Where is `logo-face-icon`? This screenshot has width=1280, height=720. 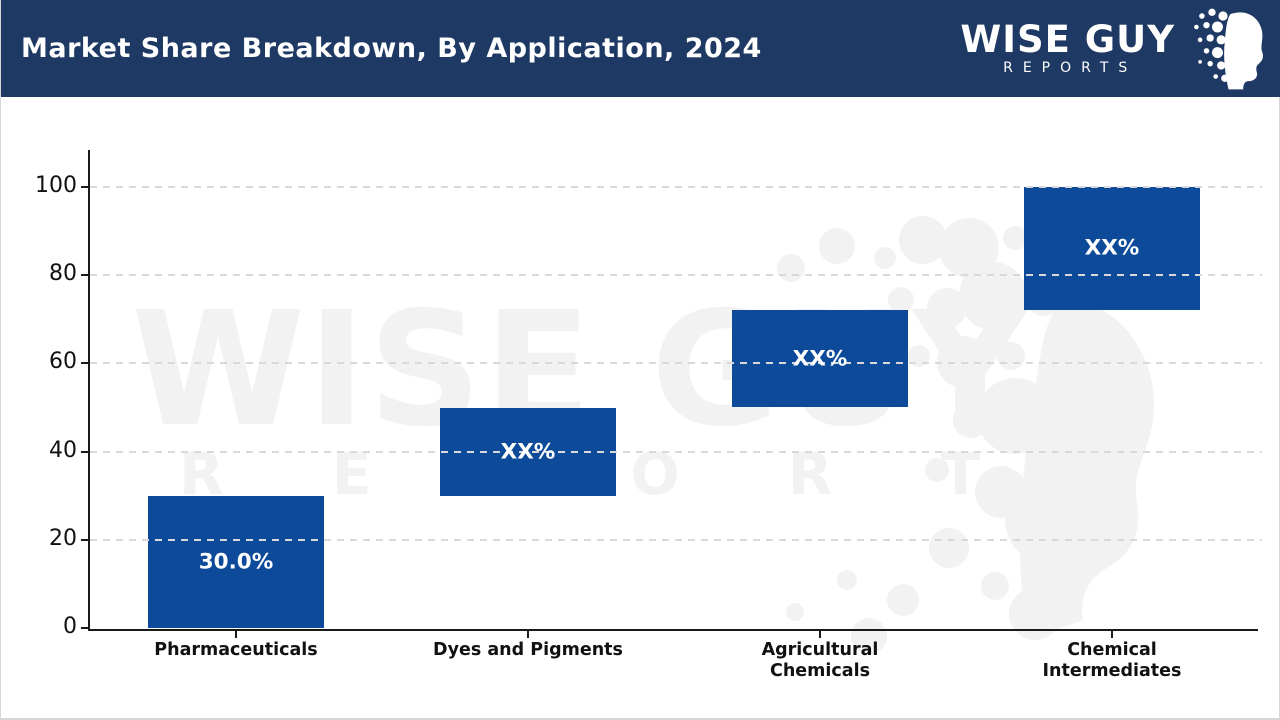
logo-face-icon is located at coordinates (1229, 48).